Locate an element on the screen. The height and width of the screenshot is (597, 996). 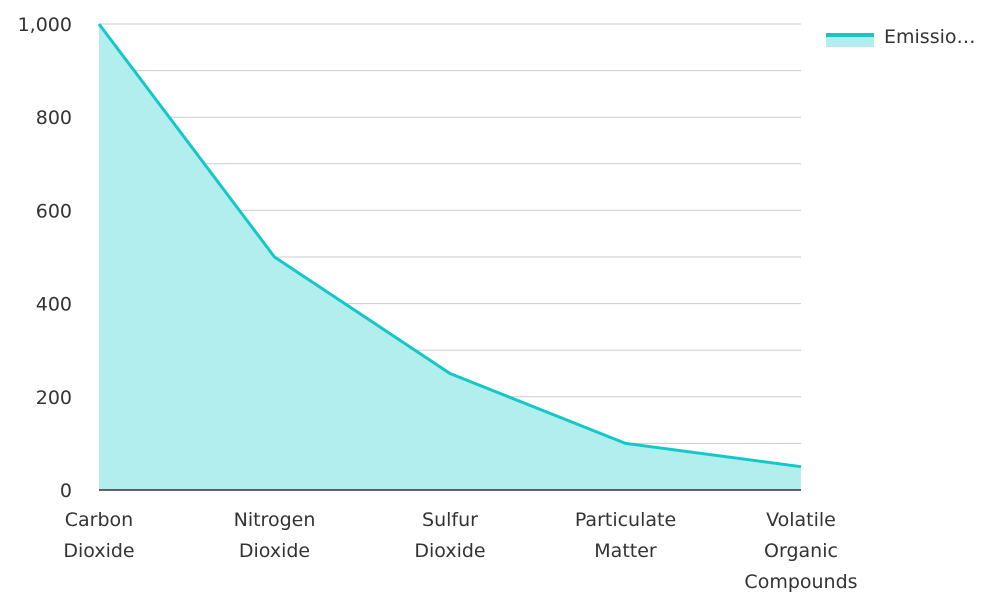
y-tick-label: 600 is located at coordinates (54, 211).